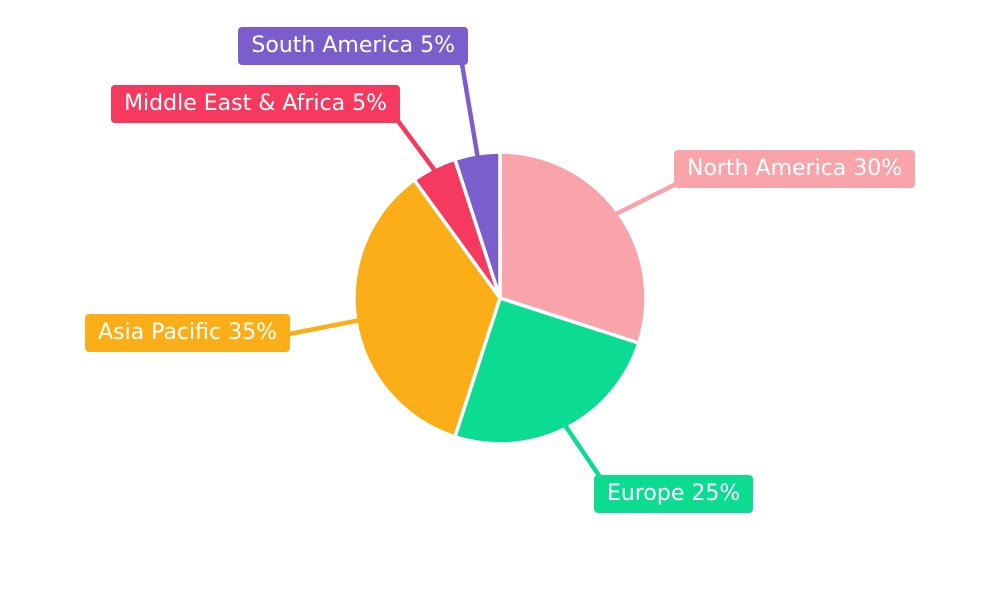 The height and width of the screenshot is (600, 1000). Describe the element at coordinates (795, 169) in the screenshot. I see `slice-label-north-america: North America 30%` at that location.